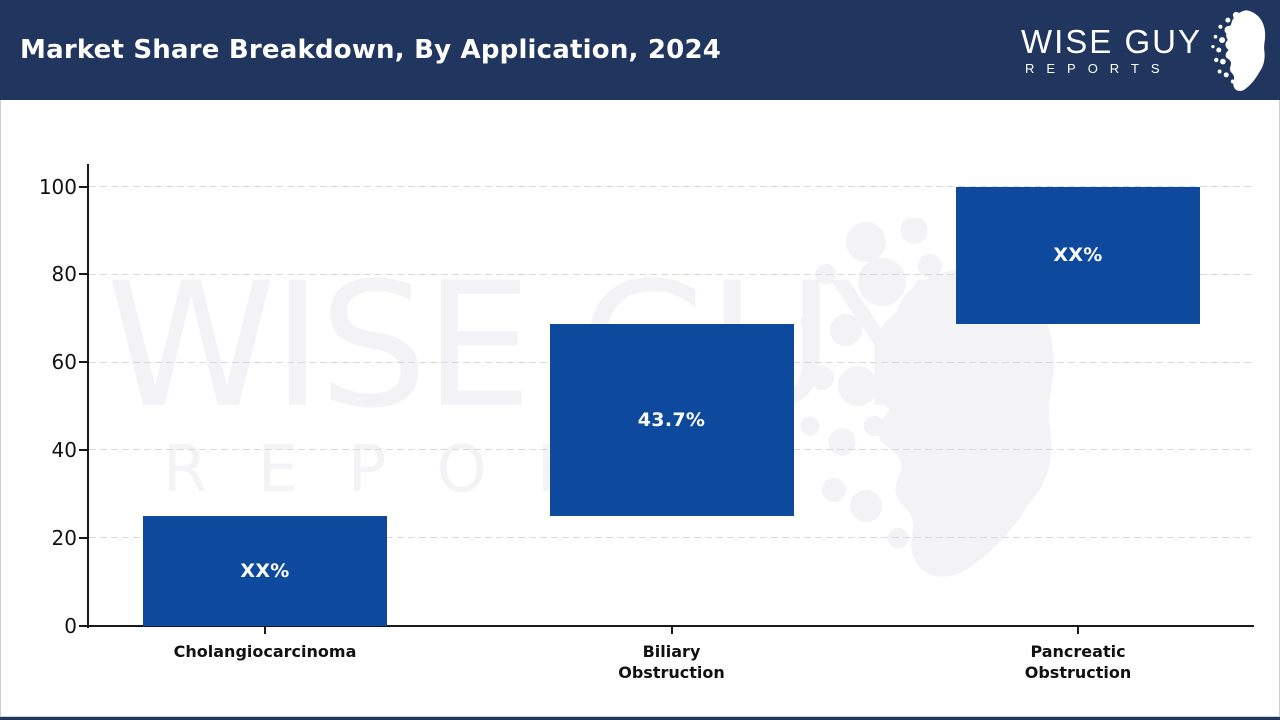  Describe the element at coordinates (88, 396) in the screenshot. I see `y-axis-line` at that location.